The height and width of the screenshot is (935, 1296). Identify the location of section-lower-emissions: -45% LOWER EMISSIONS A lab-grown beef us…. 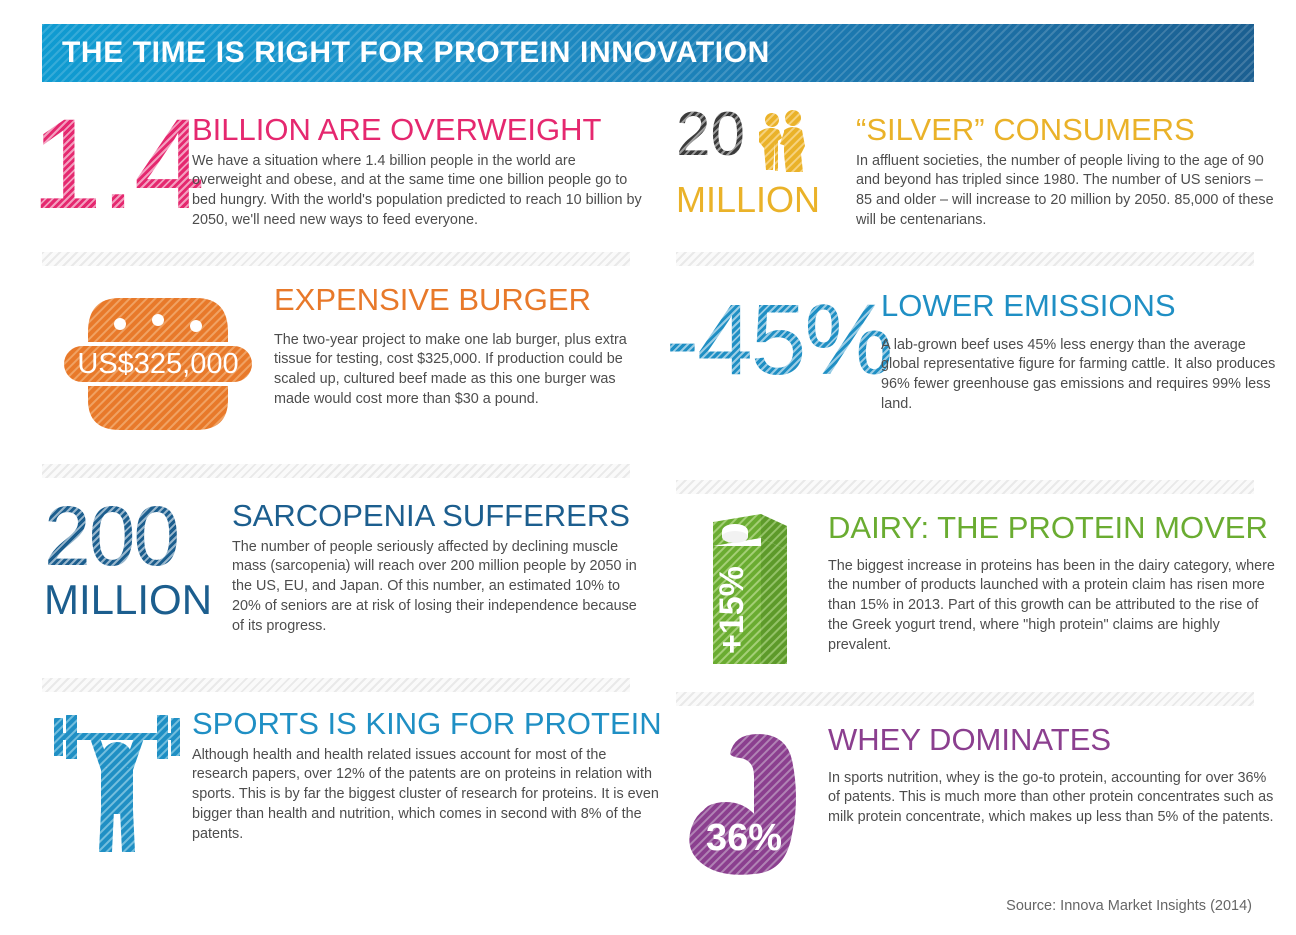
(970, 365).